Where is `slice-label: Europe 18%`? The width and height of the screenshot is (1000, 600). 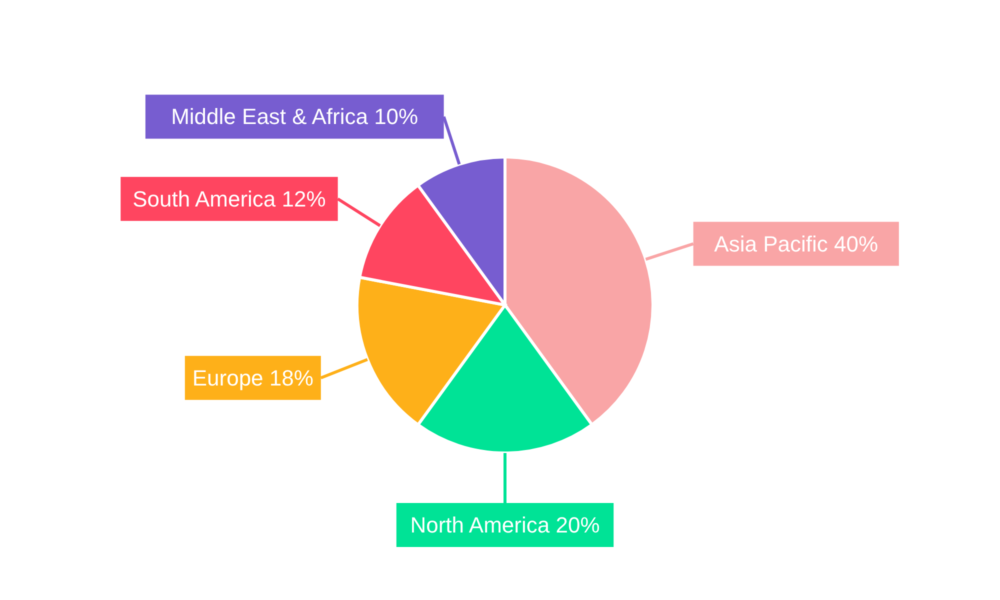
slice-label: Europe 18% is located at coordinates (253, 377).